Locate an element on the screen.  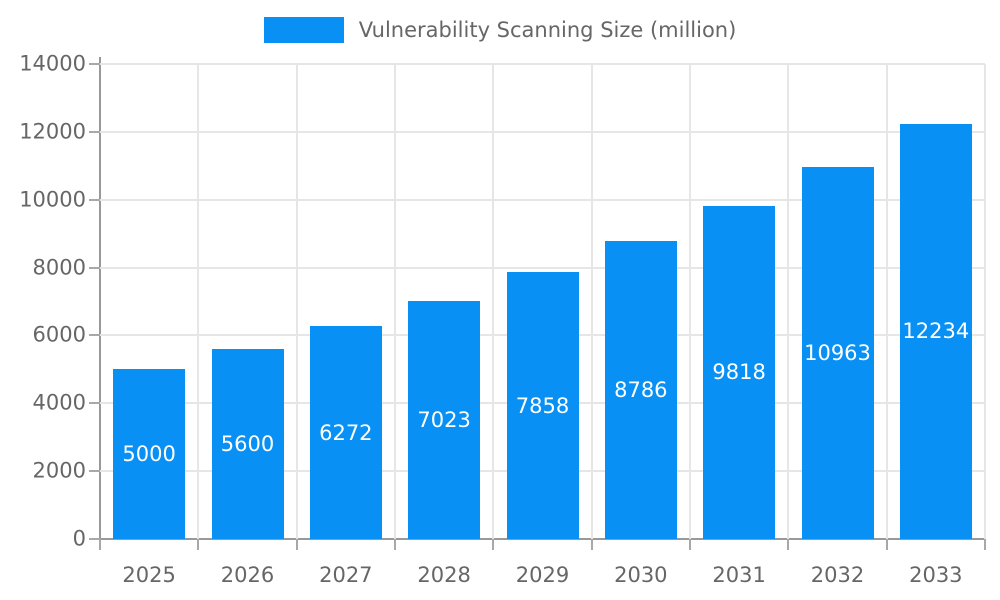
bar-value-label: 12234 is located at coordinates (936, 331).